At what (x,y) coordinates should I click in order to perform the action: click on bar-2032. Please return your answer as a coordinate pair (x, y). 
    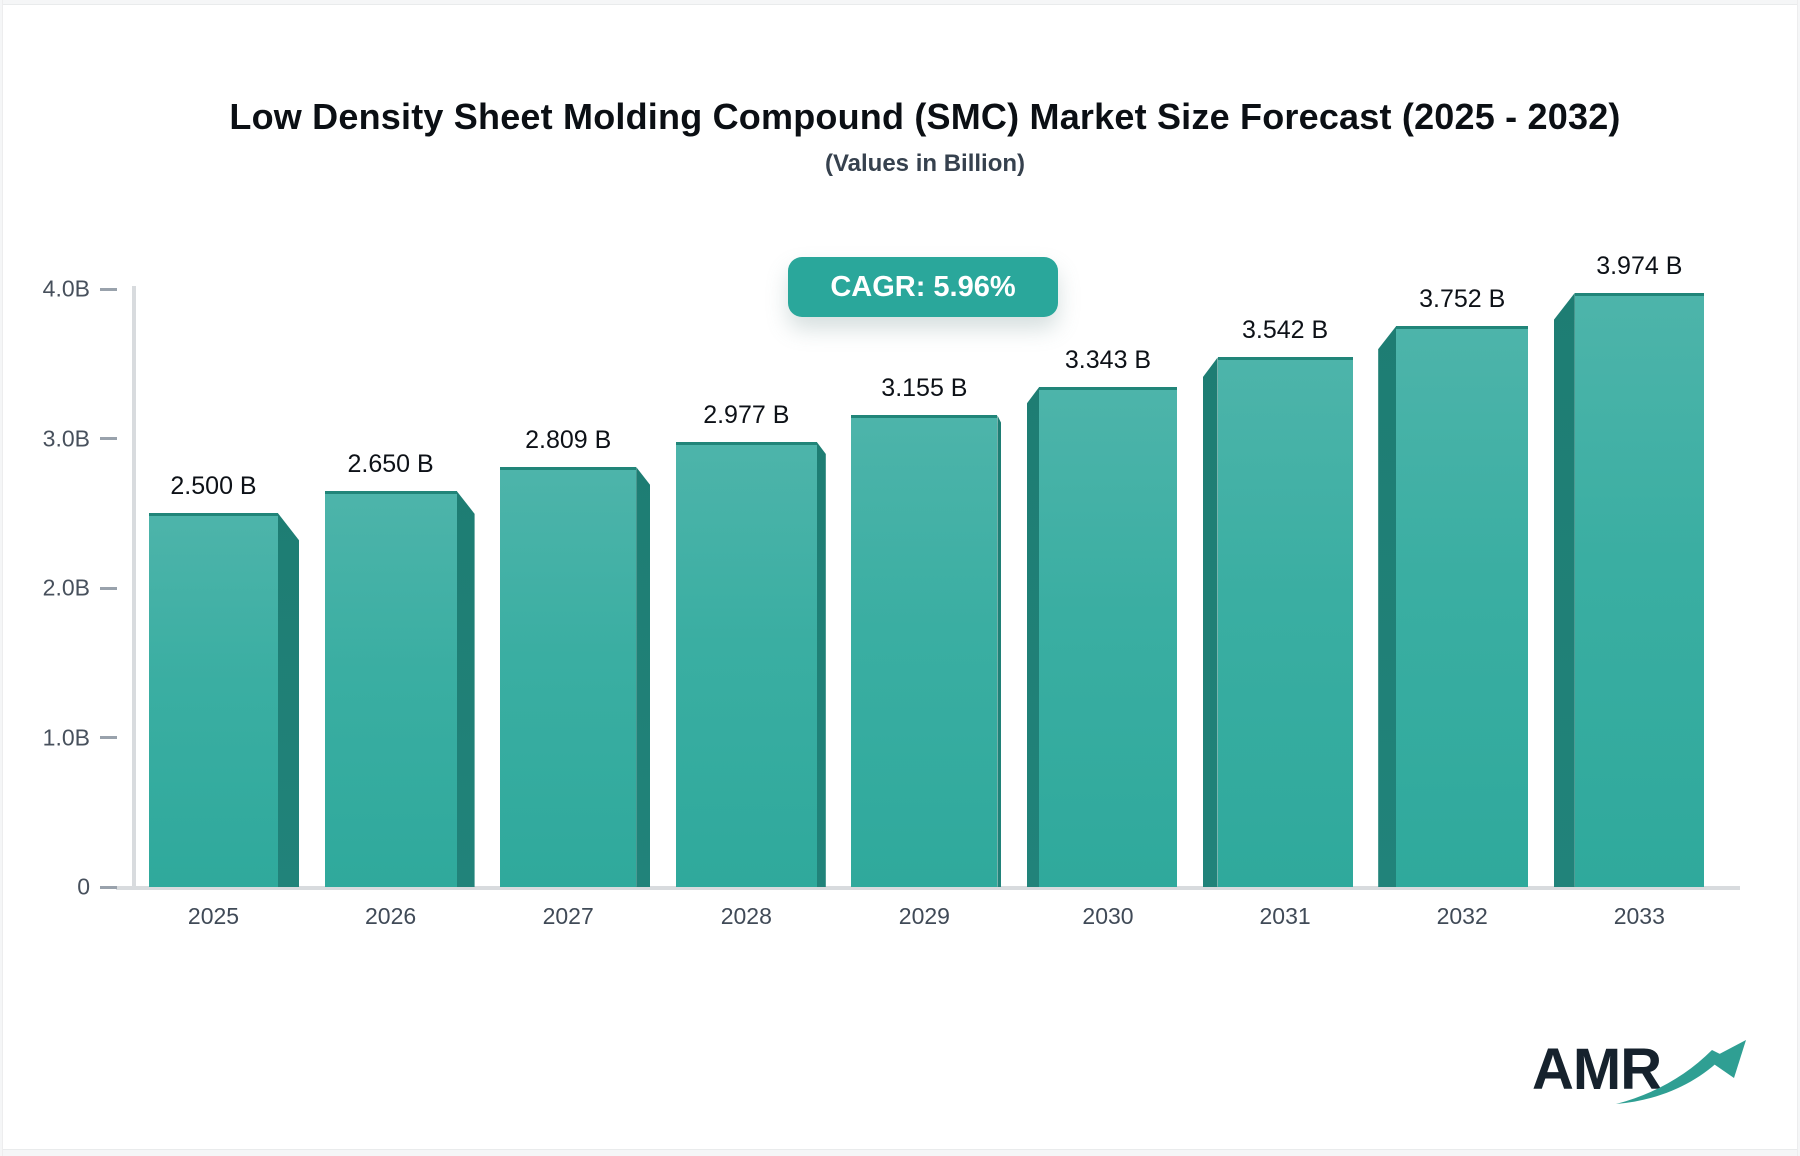
    Looking at the image, I should click on (1462, 606).